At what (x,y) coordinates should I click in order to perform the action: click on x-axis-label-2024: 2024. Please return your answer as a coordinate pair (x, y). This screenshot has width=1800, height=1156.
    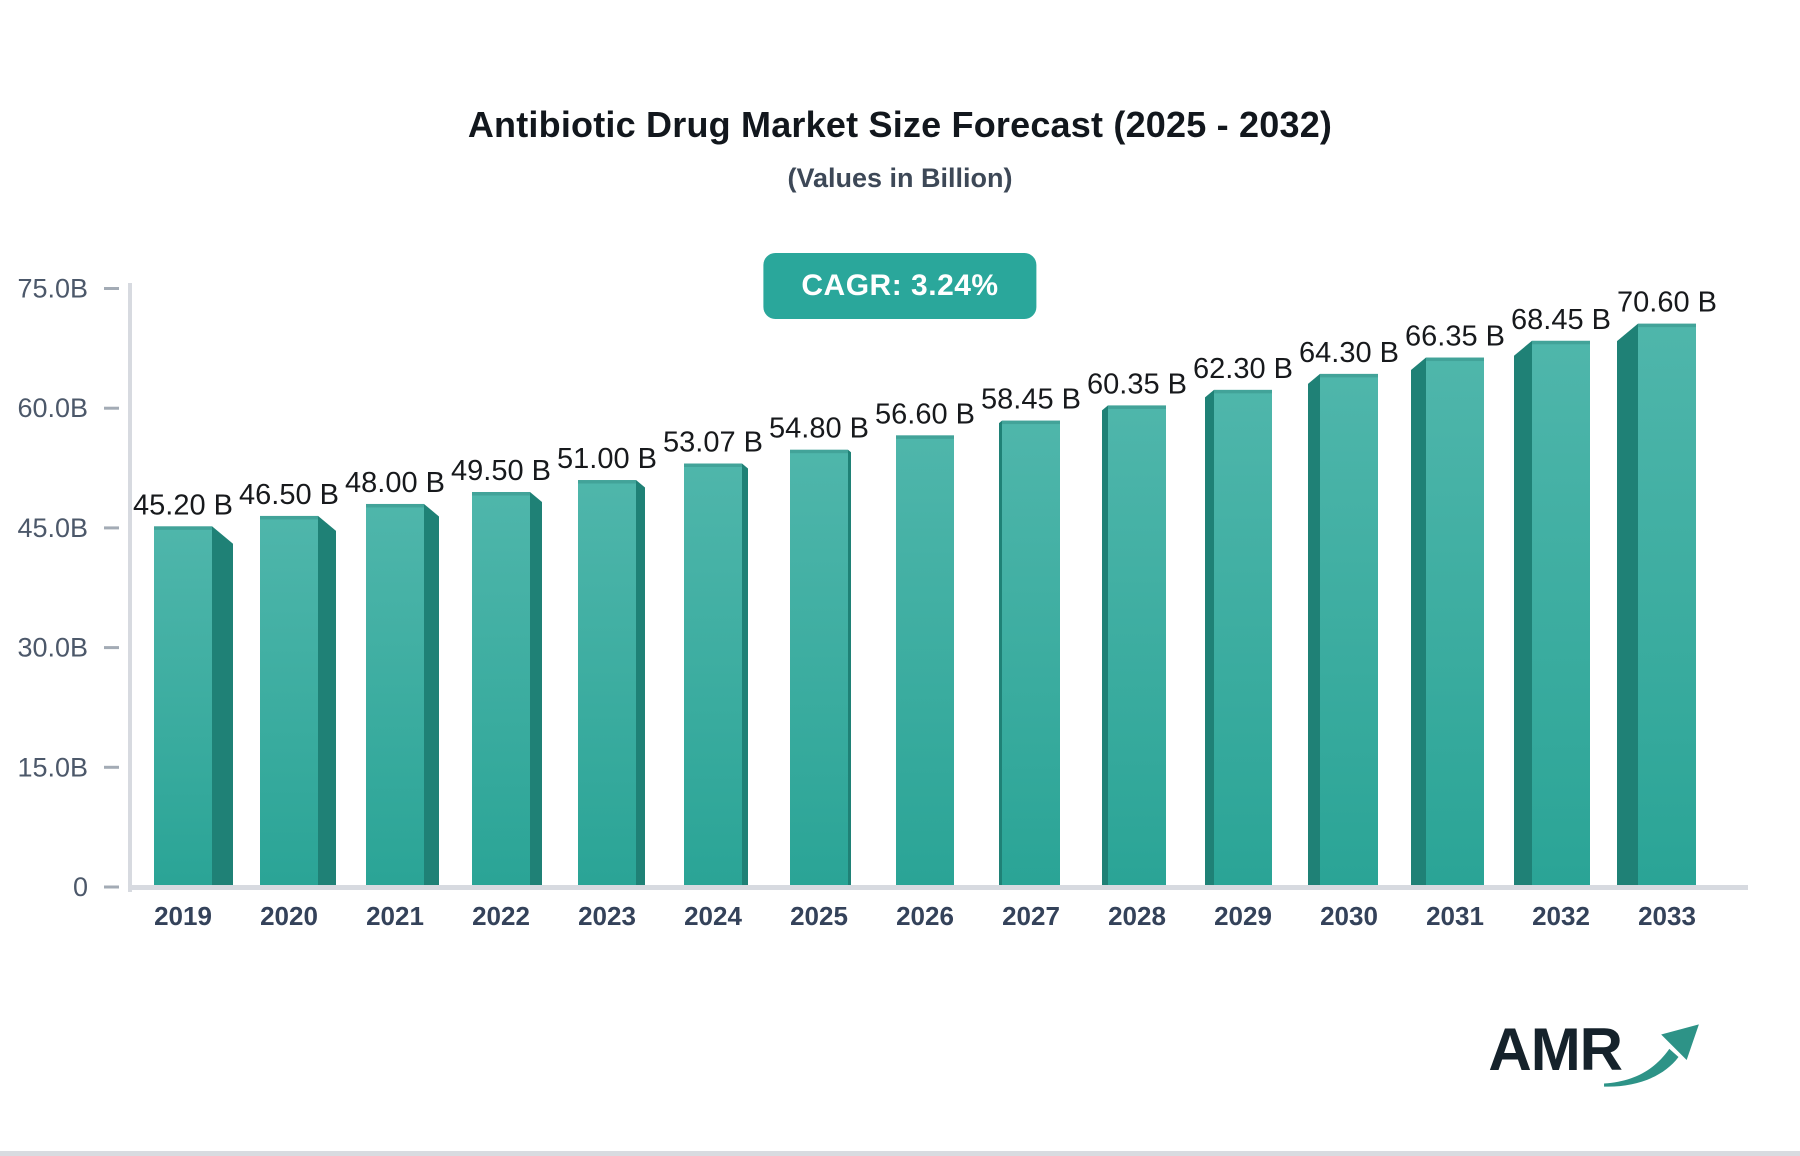
    Looking at the image, I should click on (713, 916).